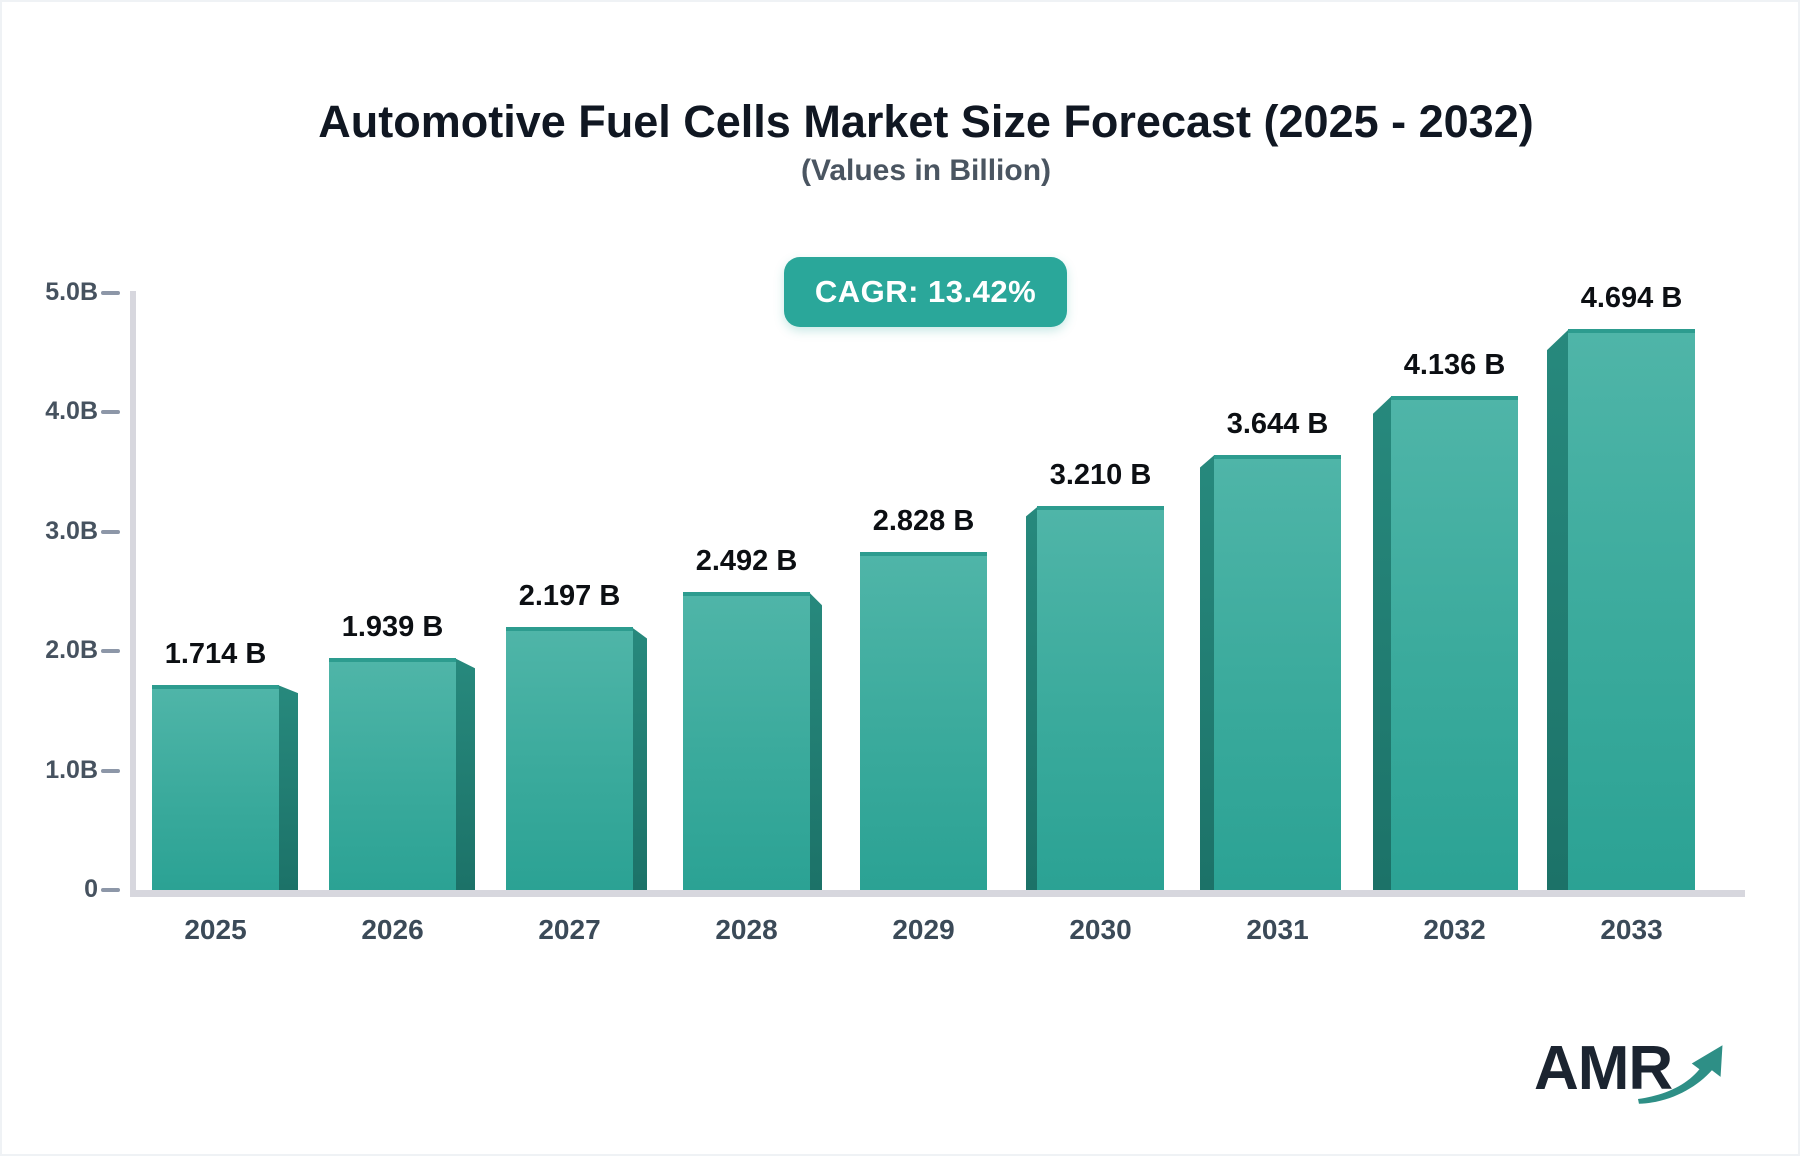 The height and width of the screenshot is (1156, 1800). I want to click on chart-subtitle: (Values in Billion), so click(926, 170).